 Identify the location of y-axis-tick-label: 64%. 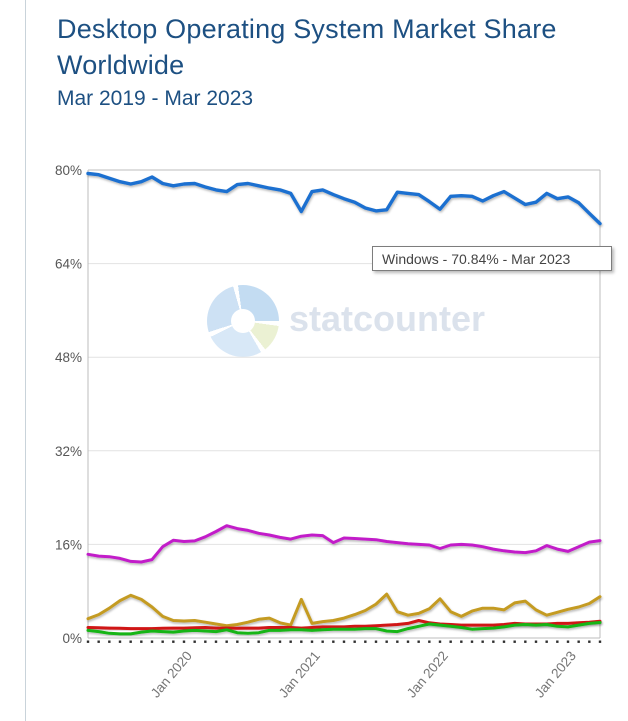
(68, 264).